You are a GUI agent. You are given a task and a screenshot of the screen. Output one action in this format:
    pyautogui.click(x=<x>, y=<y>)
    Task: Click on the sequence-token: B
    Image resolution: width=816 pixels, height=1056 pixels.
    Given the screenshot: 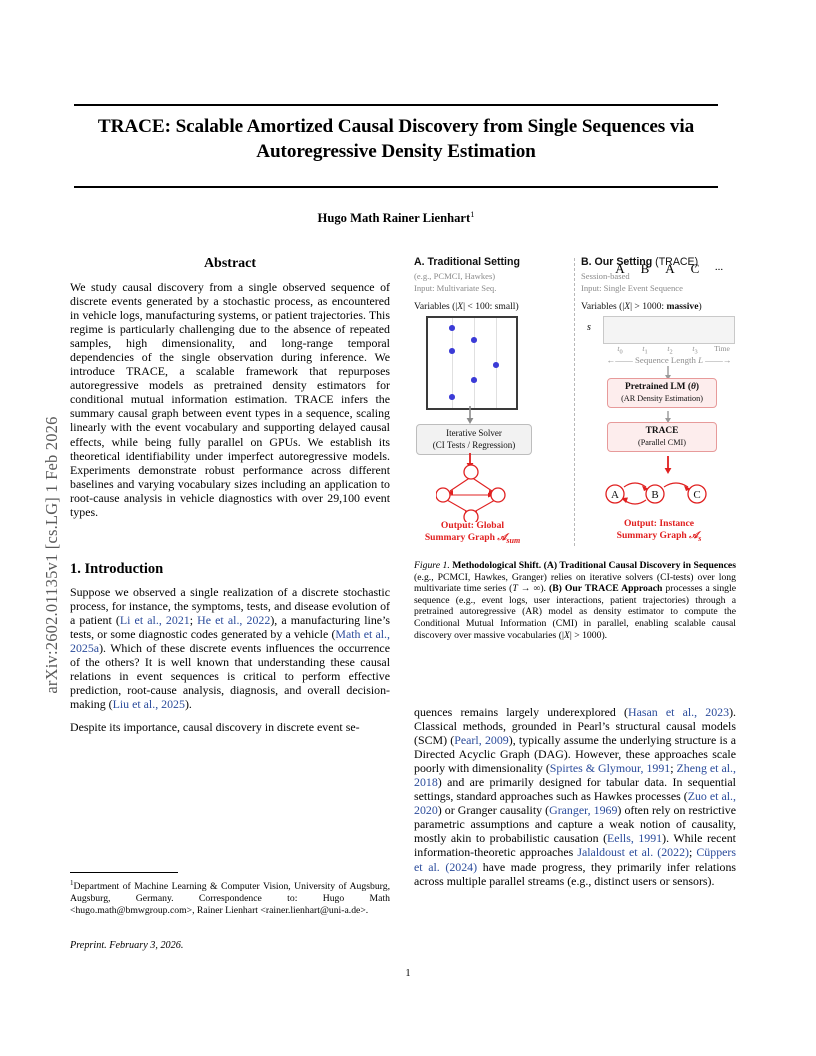 What is the action you would take?
    pyautogui.click(x=645, y=268)
    